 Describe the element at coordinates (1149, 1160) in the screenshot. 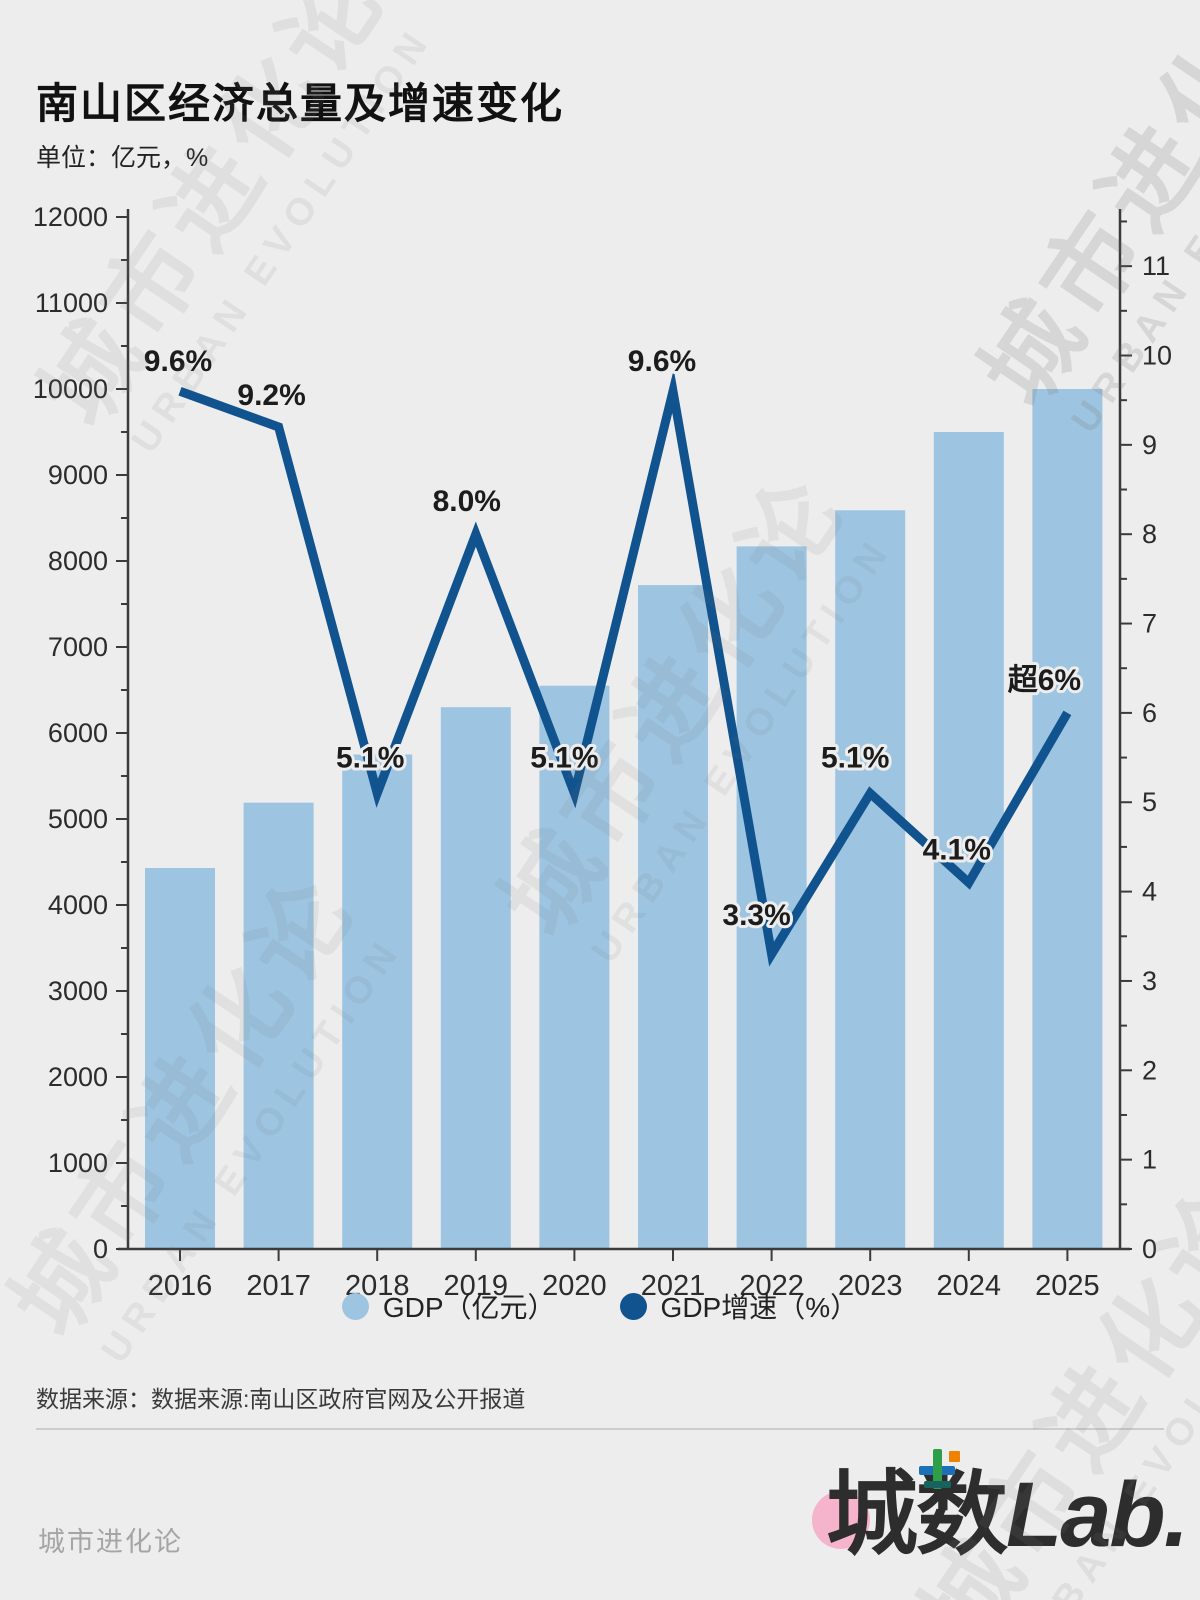

I see `right-axis-label-1: 1` at that location.